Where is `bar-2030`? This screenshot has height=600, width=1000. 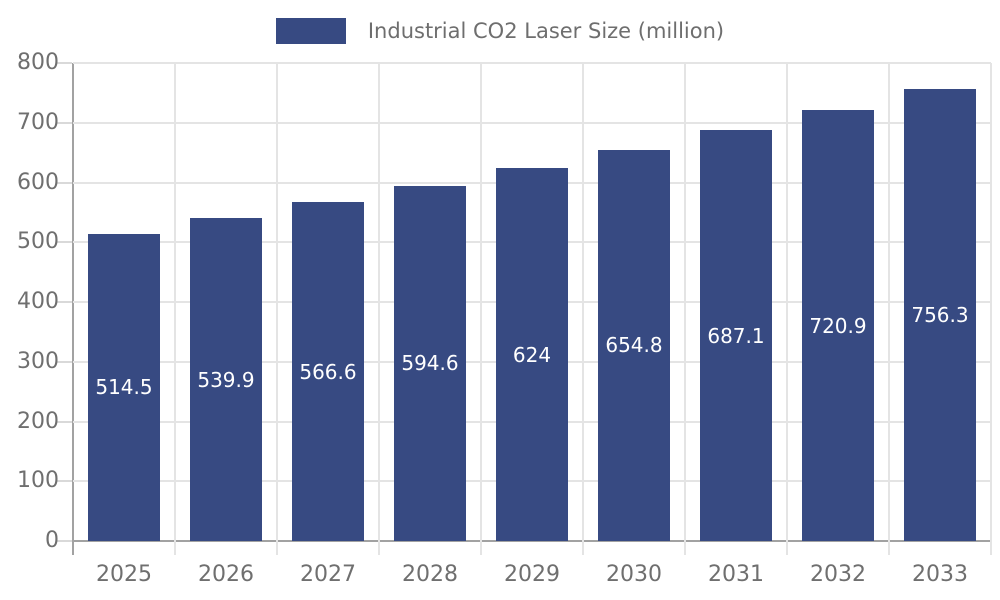 bar-2030 is located at coordinates (634, 345).